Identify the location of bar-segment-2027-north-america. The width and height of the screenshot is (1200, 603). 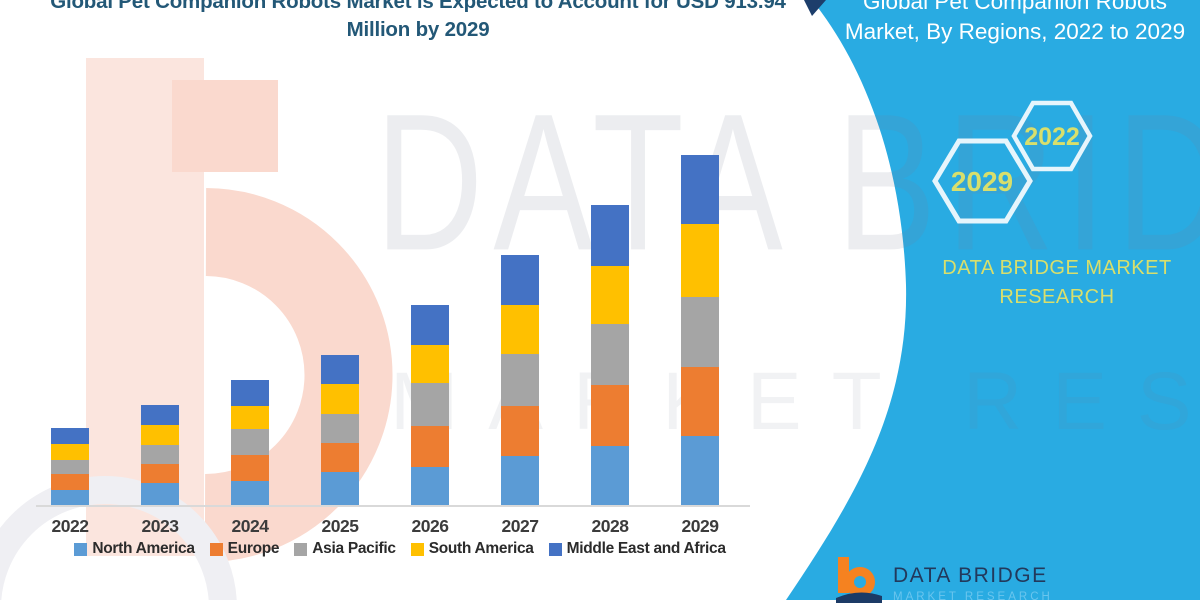
(520, 480).